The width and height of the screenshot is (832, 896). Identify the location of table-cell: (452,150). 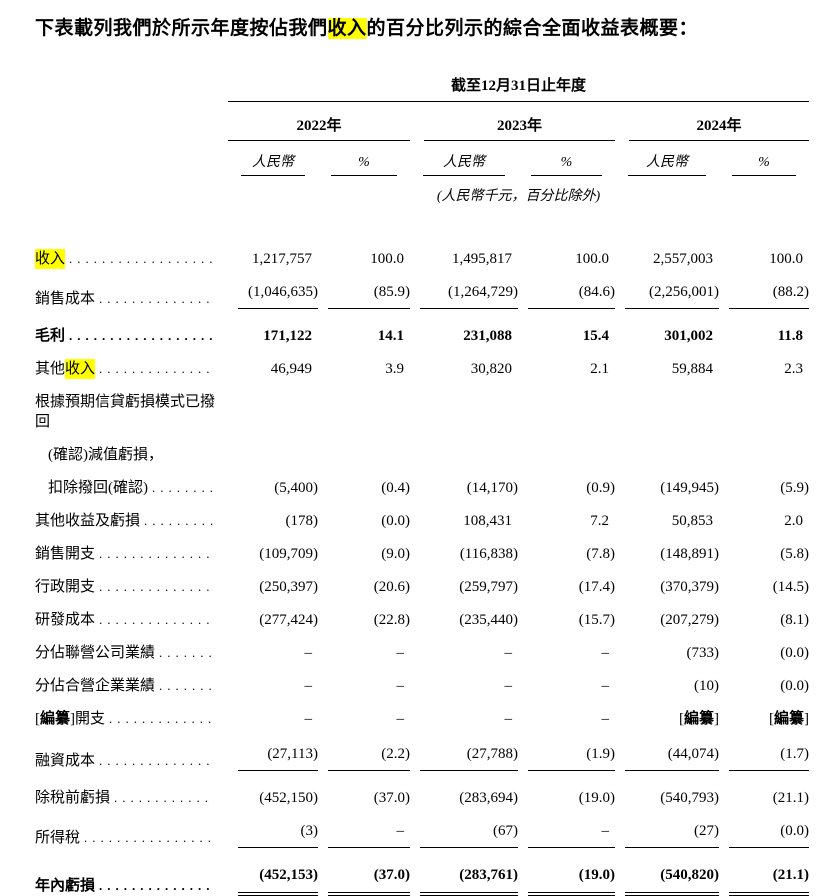
(288, 798).